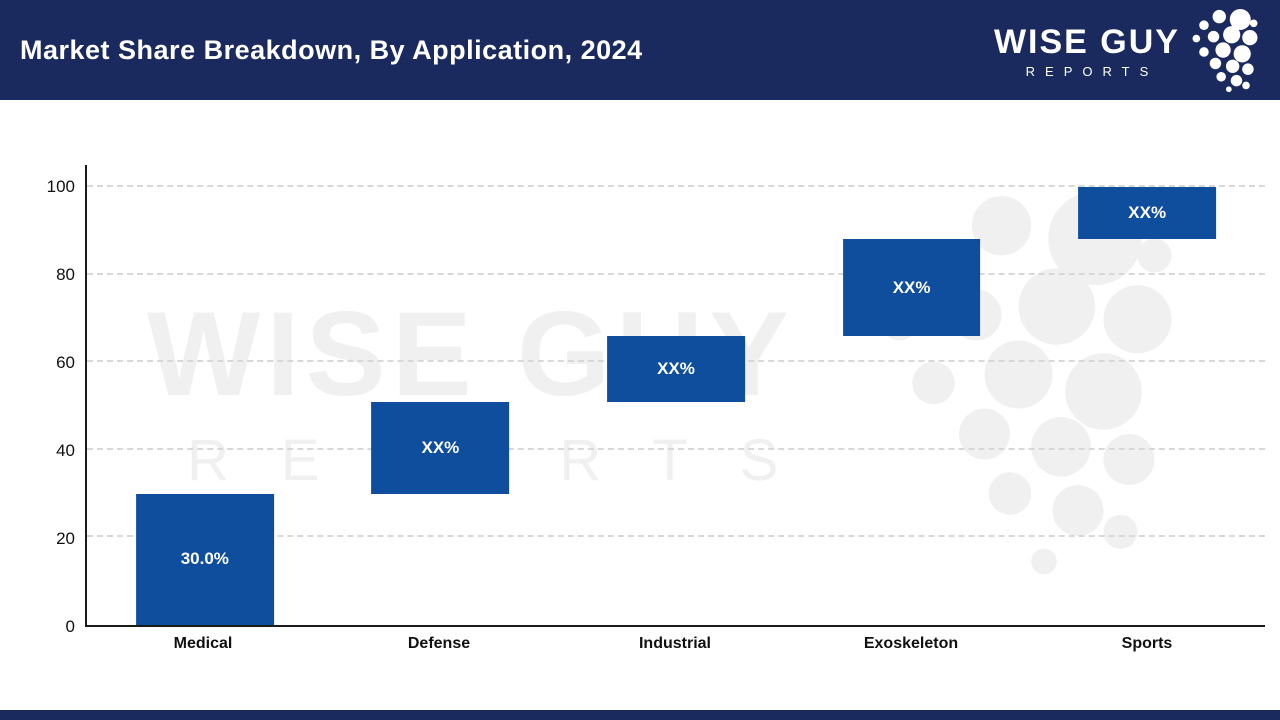 Image resolution: width=1280 pixels, height=720 pixels. What do you see at coordinates (65, 538) in the screenshot?
I see `y-tick-label: 20` at bounding box center [65, 538].